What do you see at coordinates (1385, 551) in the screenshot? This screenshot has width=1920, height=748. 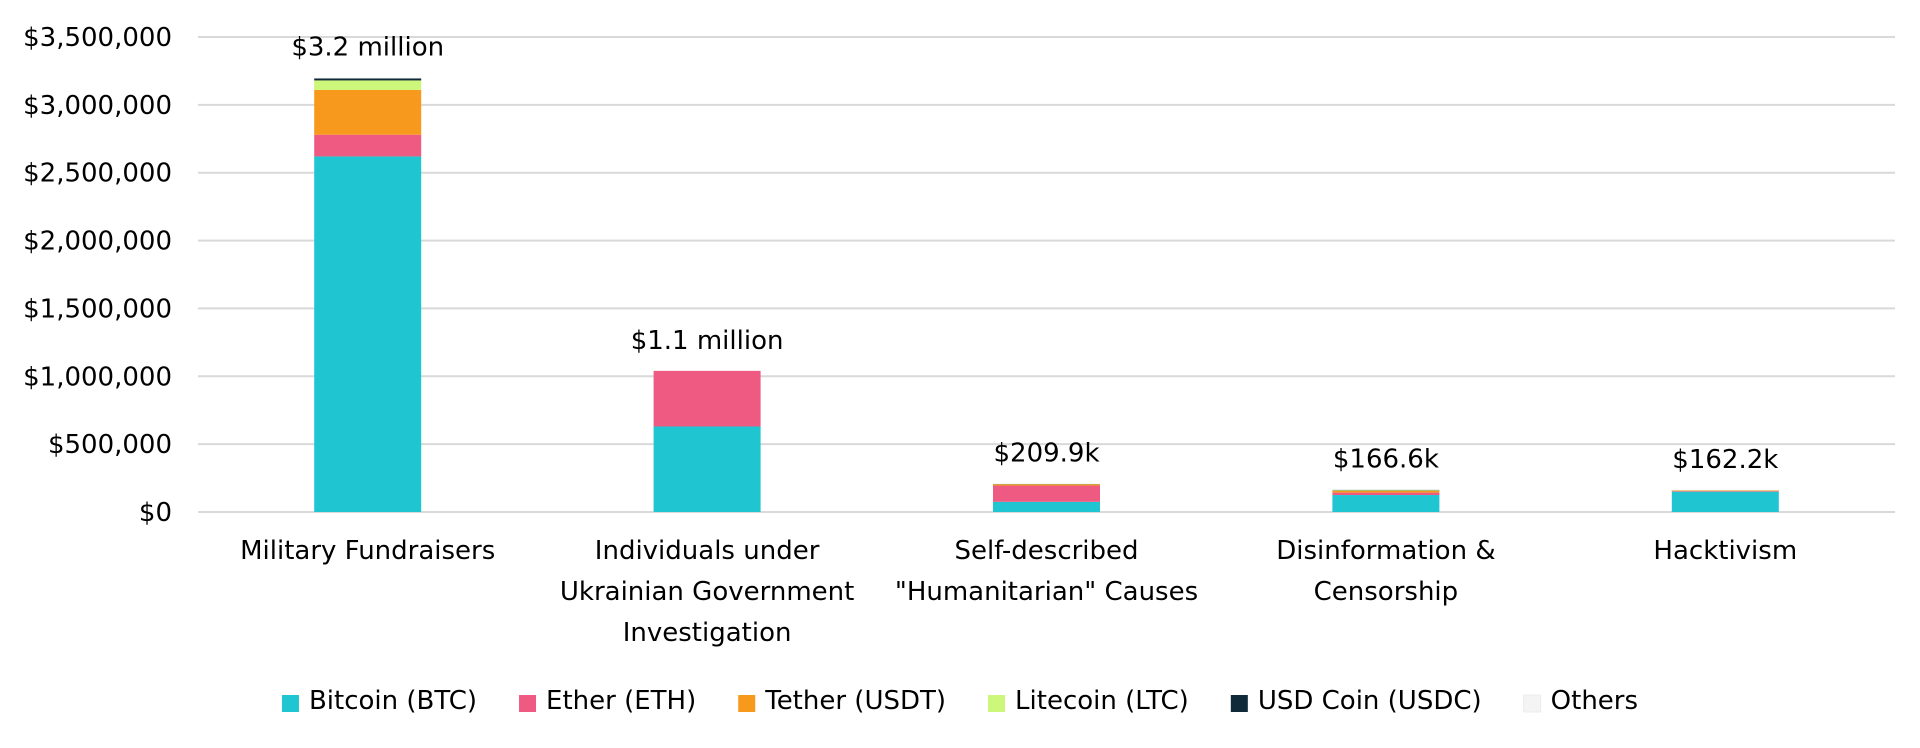 I see `x-tick-label: Disinformation &` at bounding box center [1385, 551].